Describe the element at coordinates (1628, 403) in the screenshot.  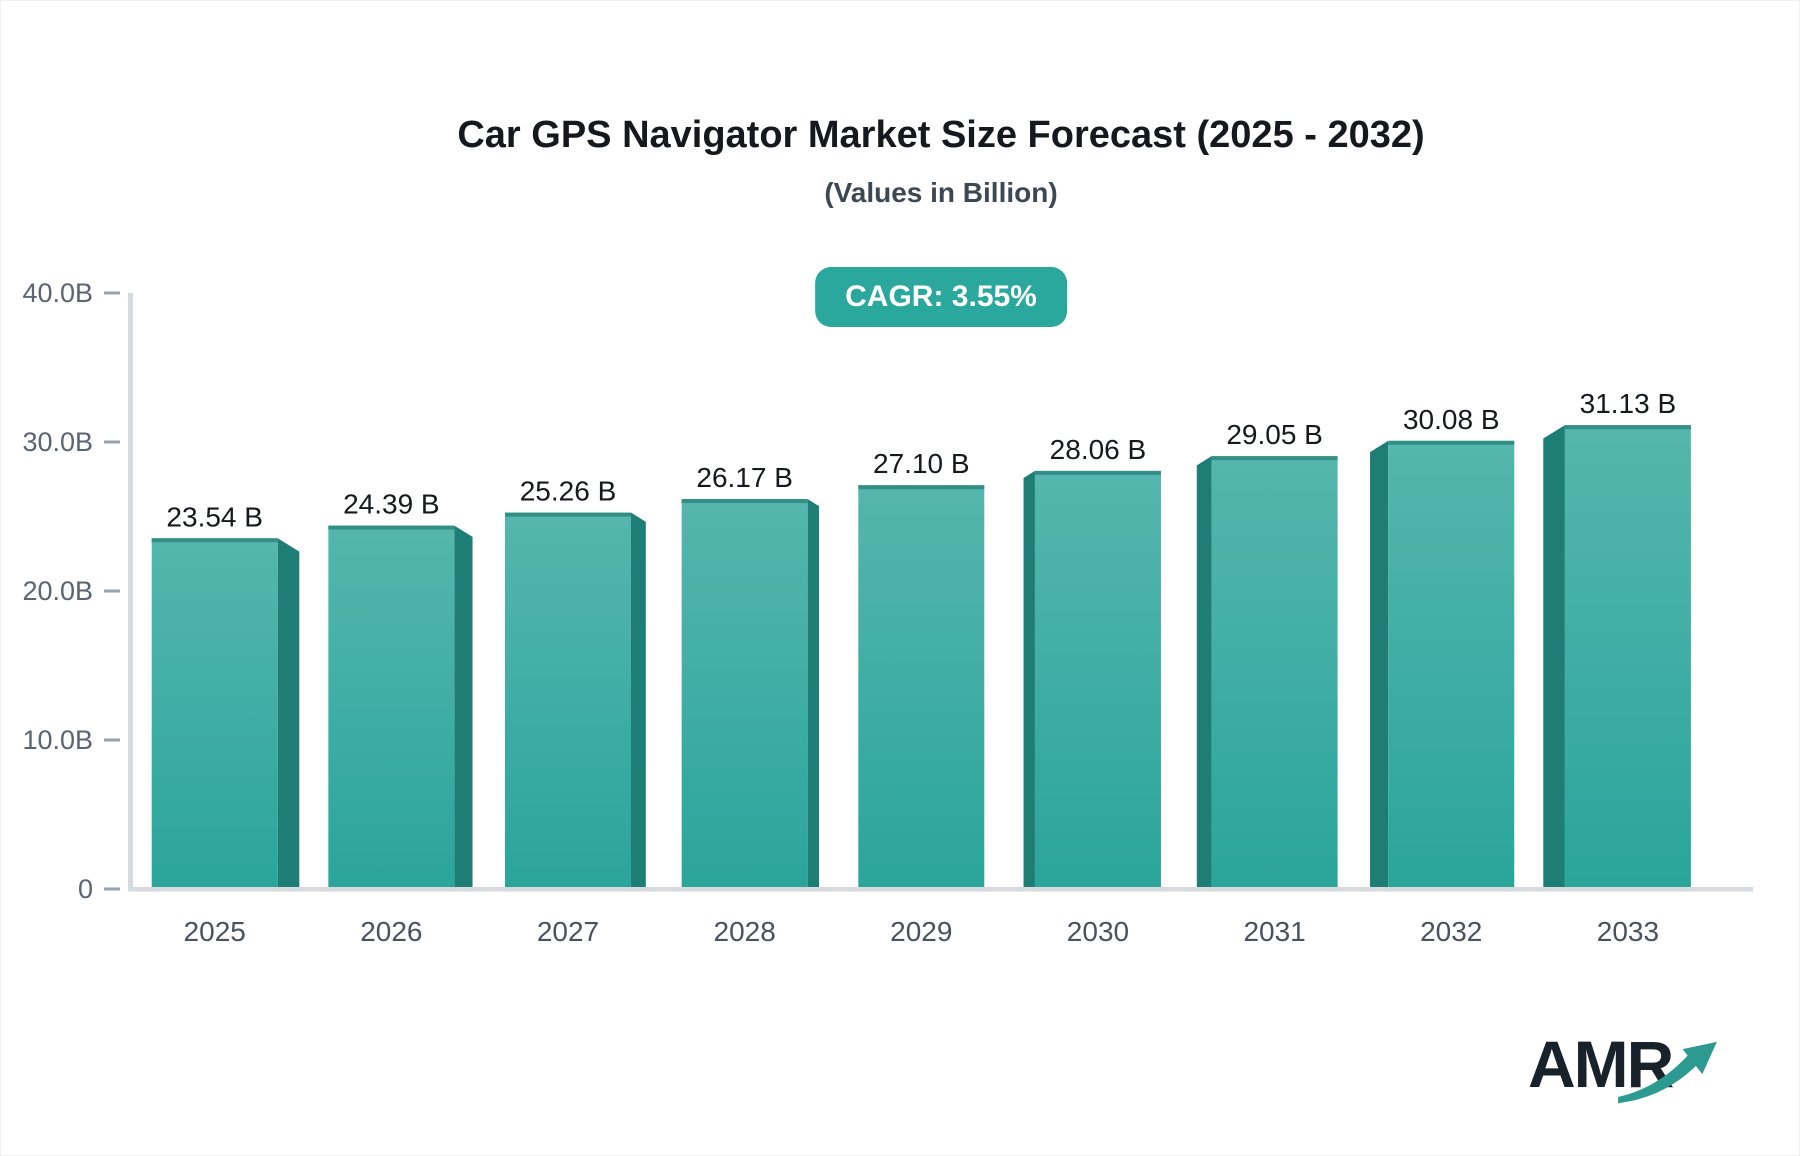
I see `bar-value-label: 31.13 B` at that location.